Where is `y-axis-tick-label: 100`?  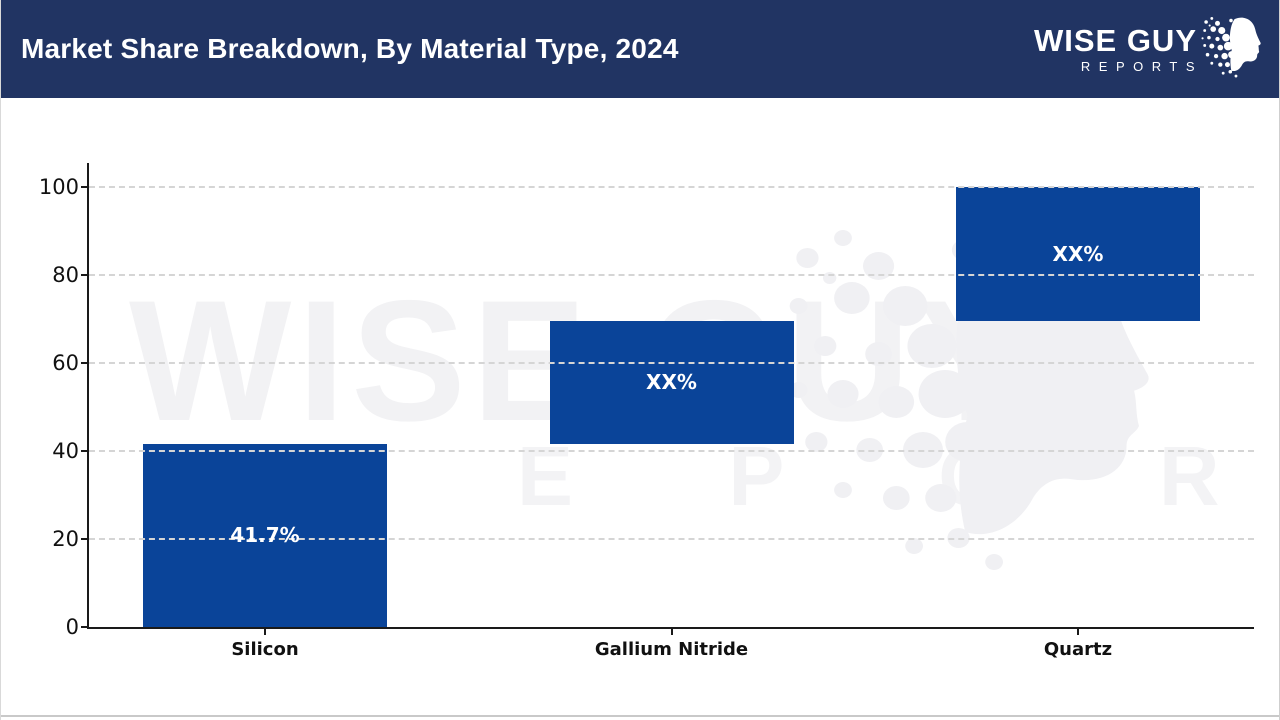 y-axis-tick-label: 100 is located at coordinates (58, 187).